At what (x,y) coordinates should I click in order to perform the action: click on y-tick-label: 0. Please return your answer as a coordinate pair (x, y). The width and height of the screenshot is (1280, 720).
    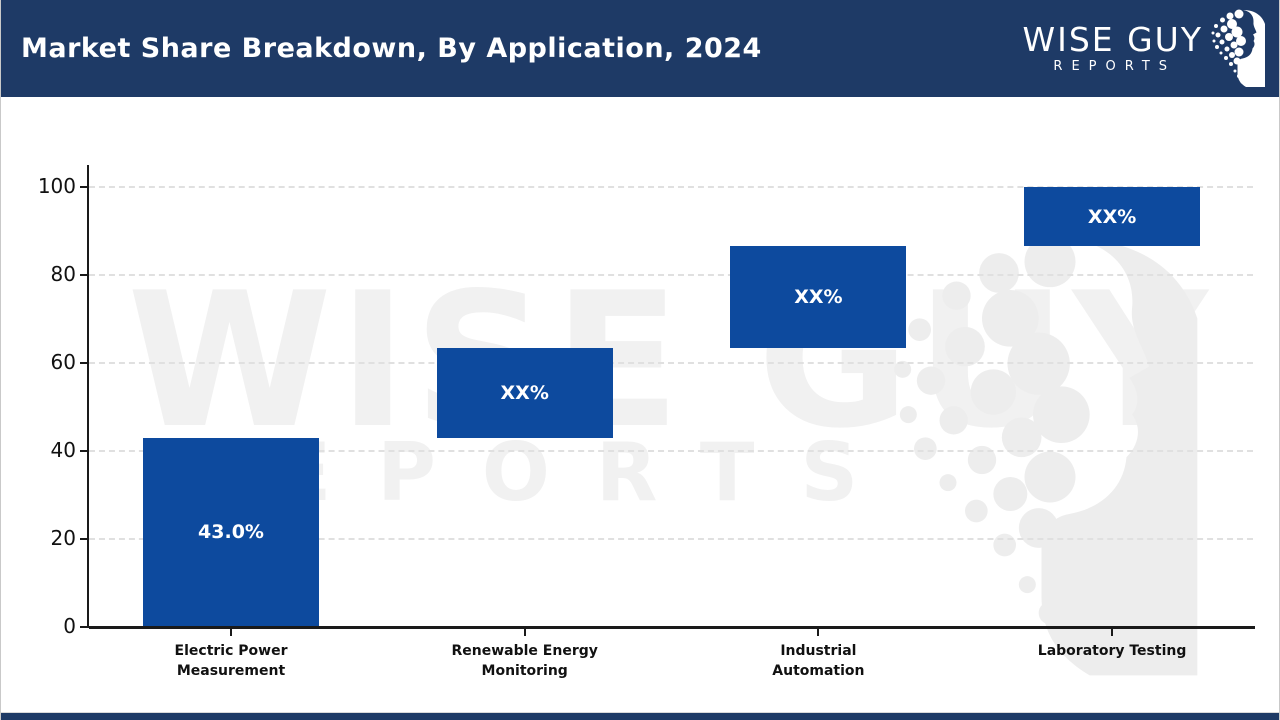
    Looking at the image, I should click on (69, 626).